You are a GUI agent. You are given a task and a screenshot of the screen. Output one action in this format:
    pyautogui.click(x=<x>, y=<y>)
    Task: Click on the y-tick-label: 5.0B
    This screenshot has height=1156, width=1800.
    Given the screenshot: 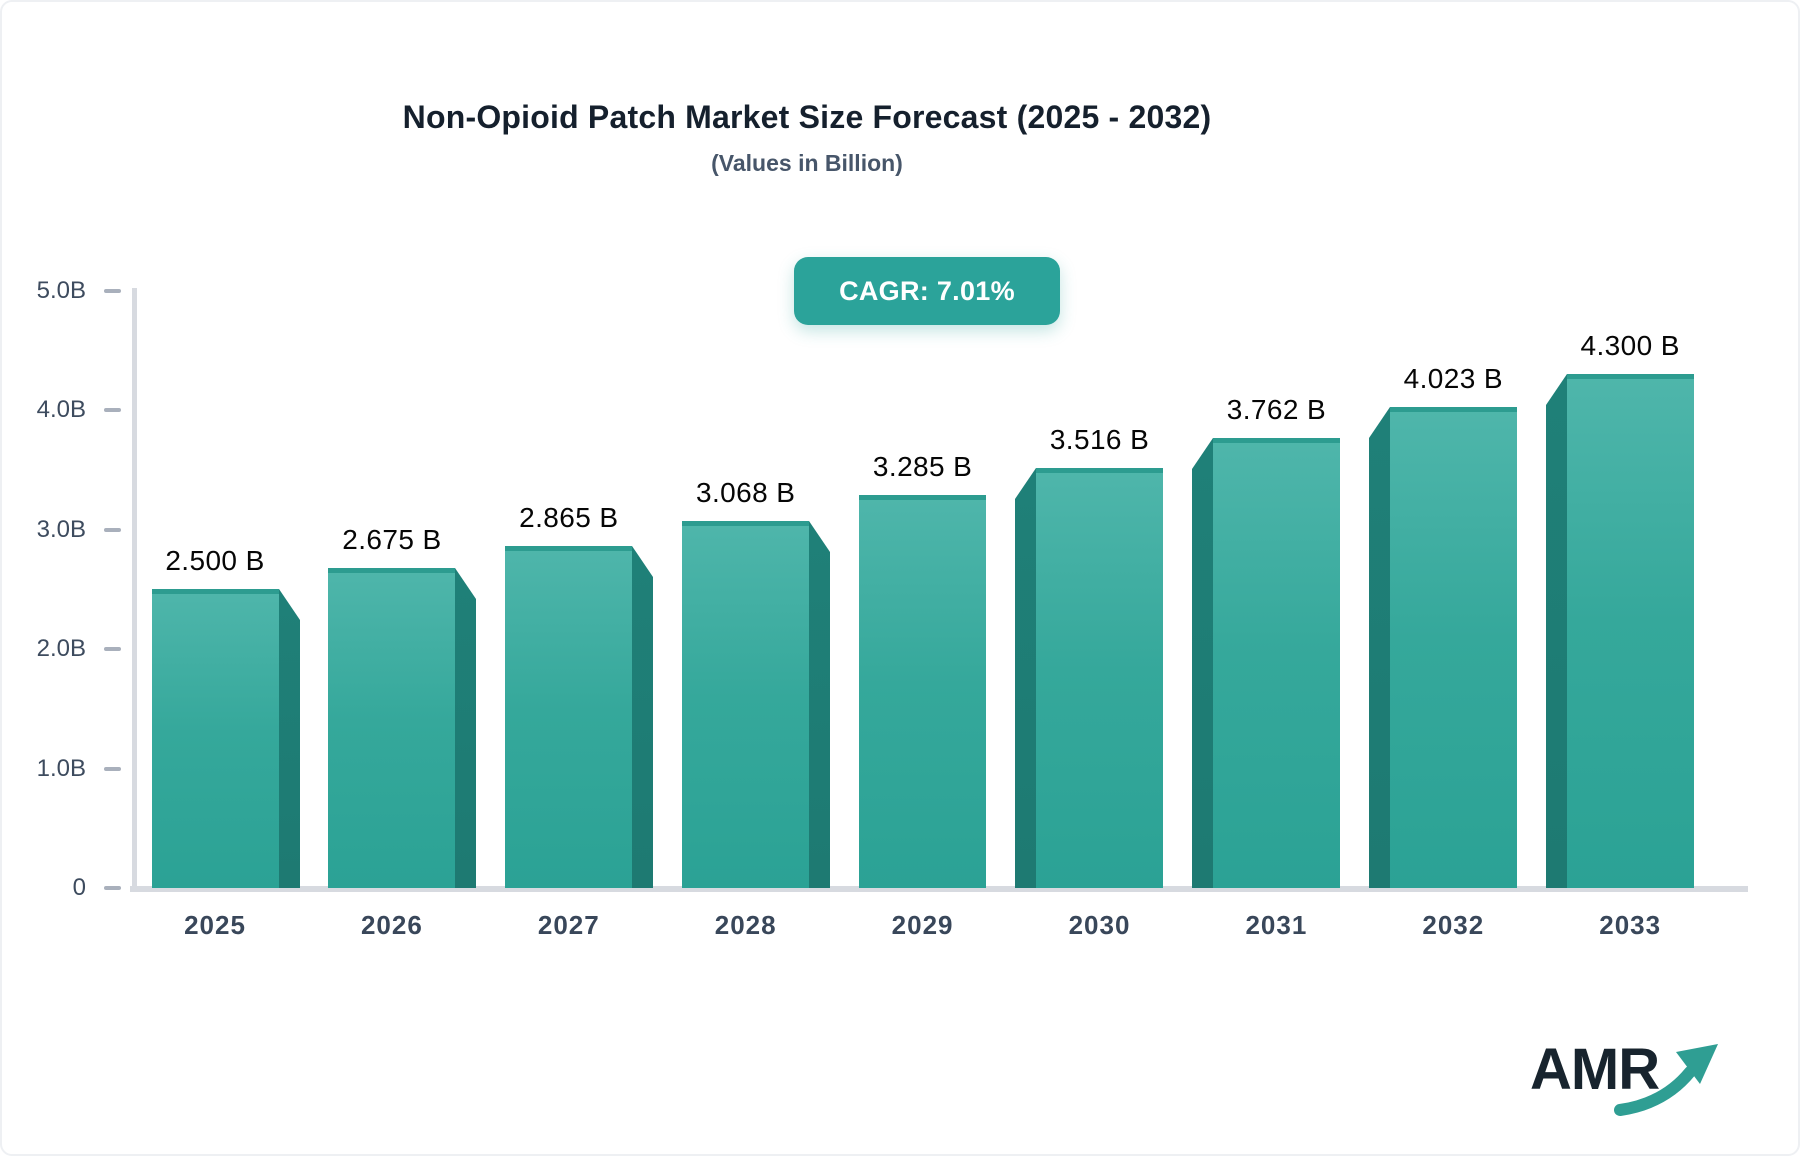 What is the action you would take?
    pyautogui.click(x=61, y=290)
    